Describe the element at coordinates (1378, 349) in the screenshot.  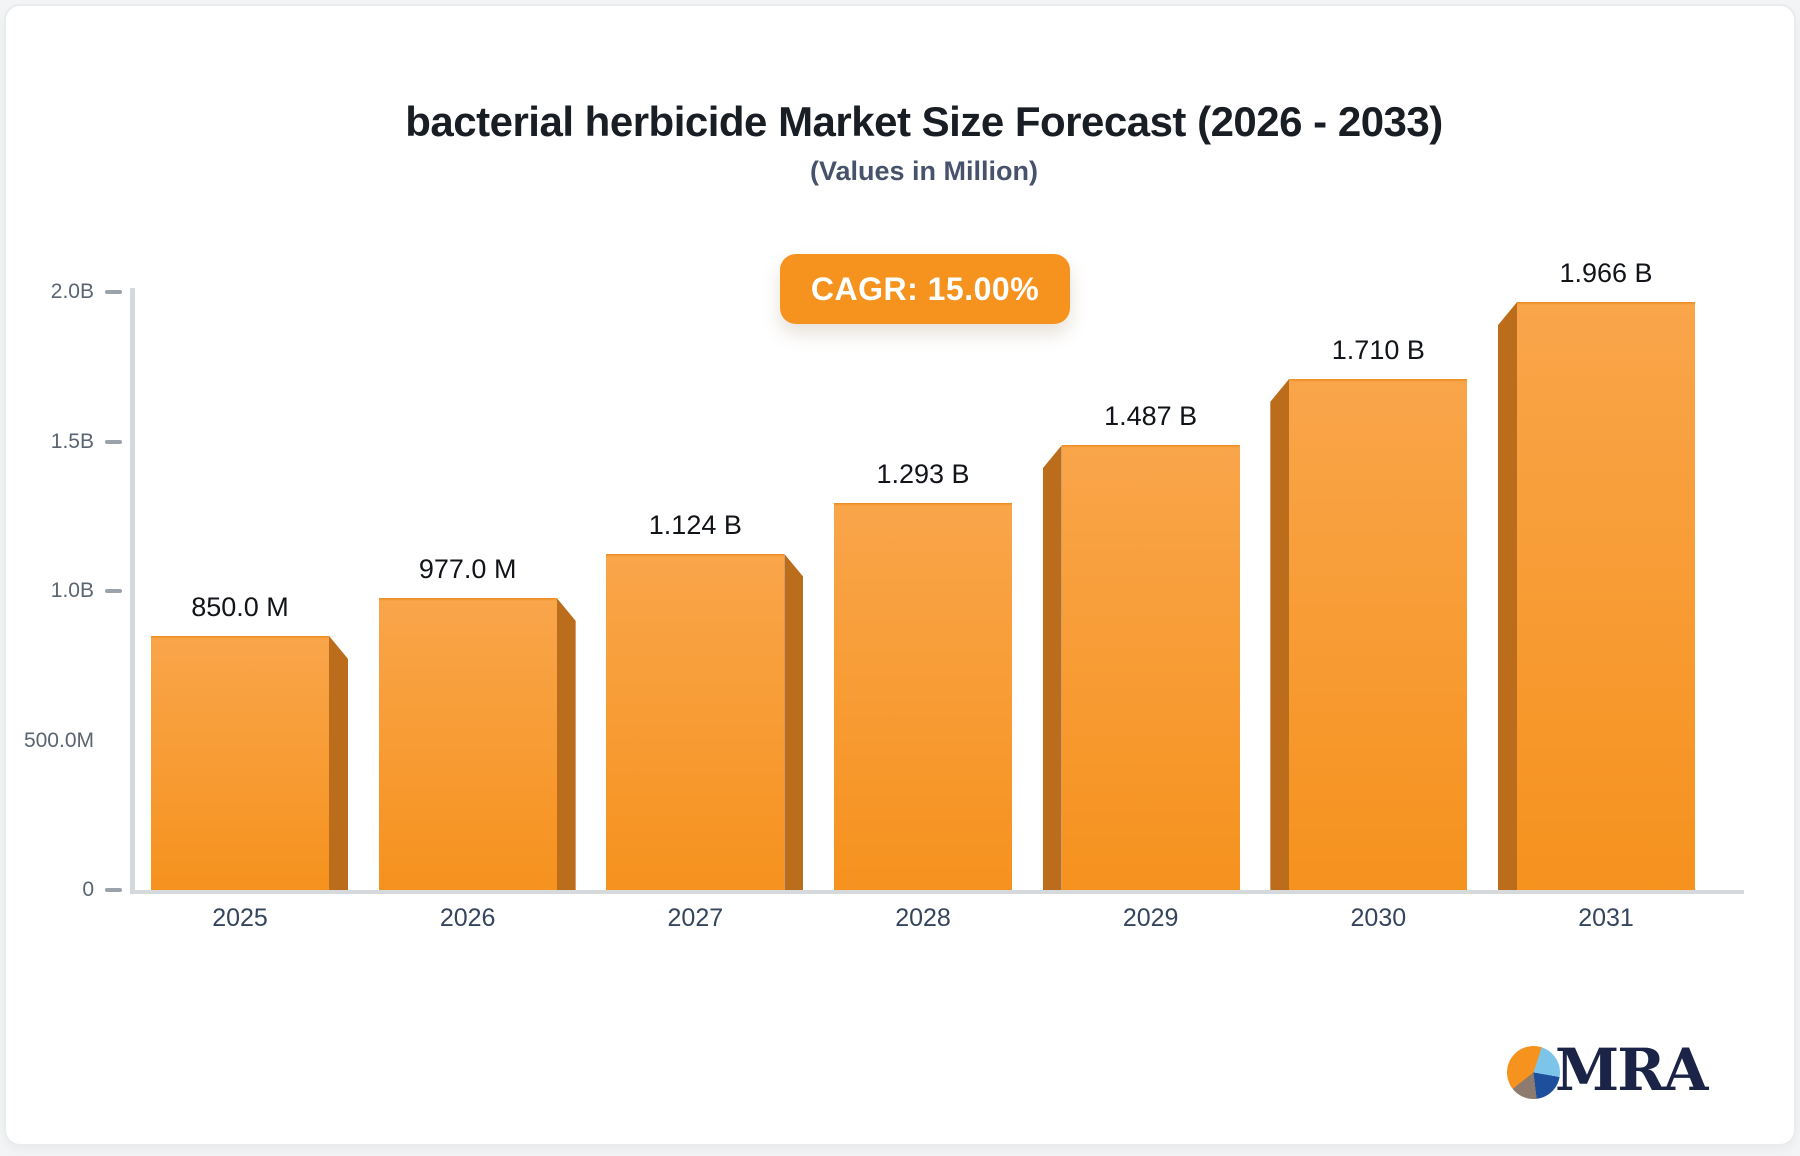
I see `bar-value-label: 1.710 B` at that location.